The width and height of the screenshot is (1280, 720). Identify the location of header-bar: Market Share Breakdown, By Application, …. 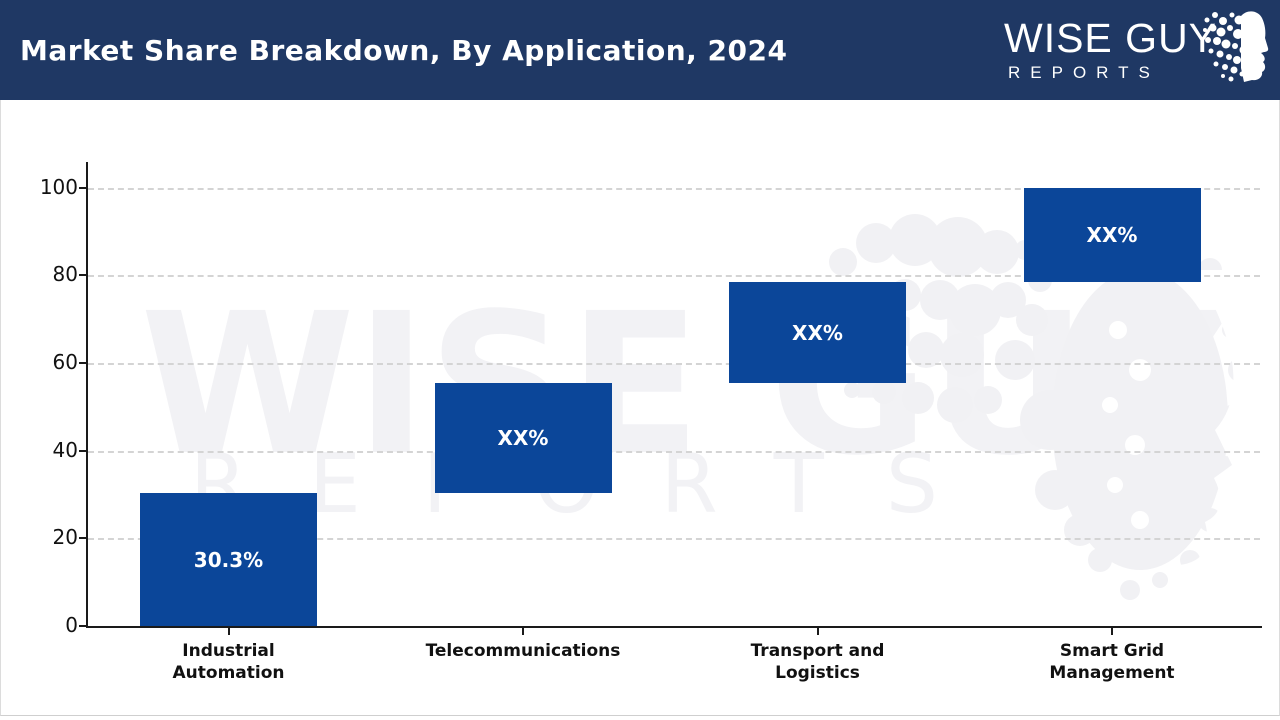
(640, 50).